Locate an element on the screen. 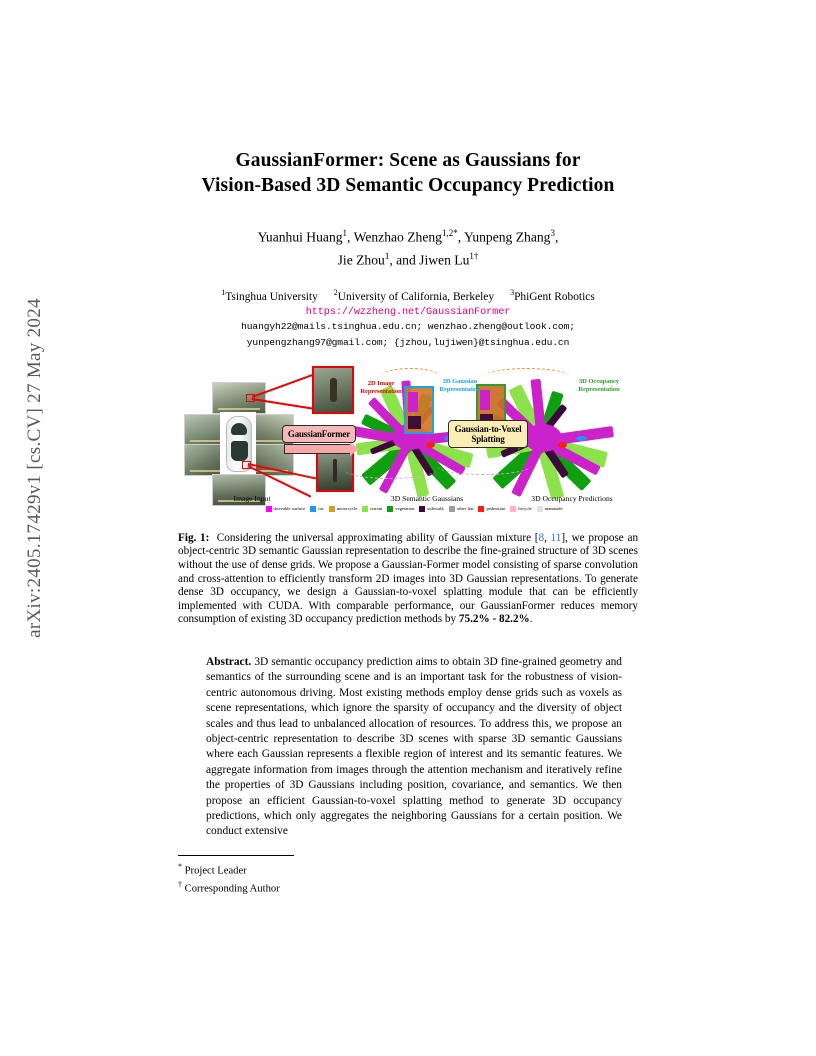 This screenshot has width=816, height=1056. legend-label: terrain is located at coordinates (376, 509).